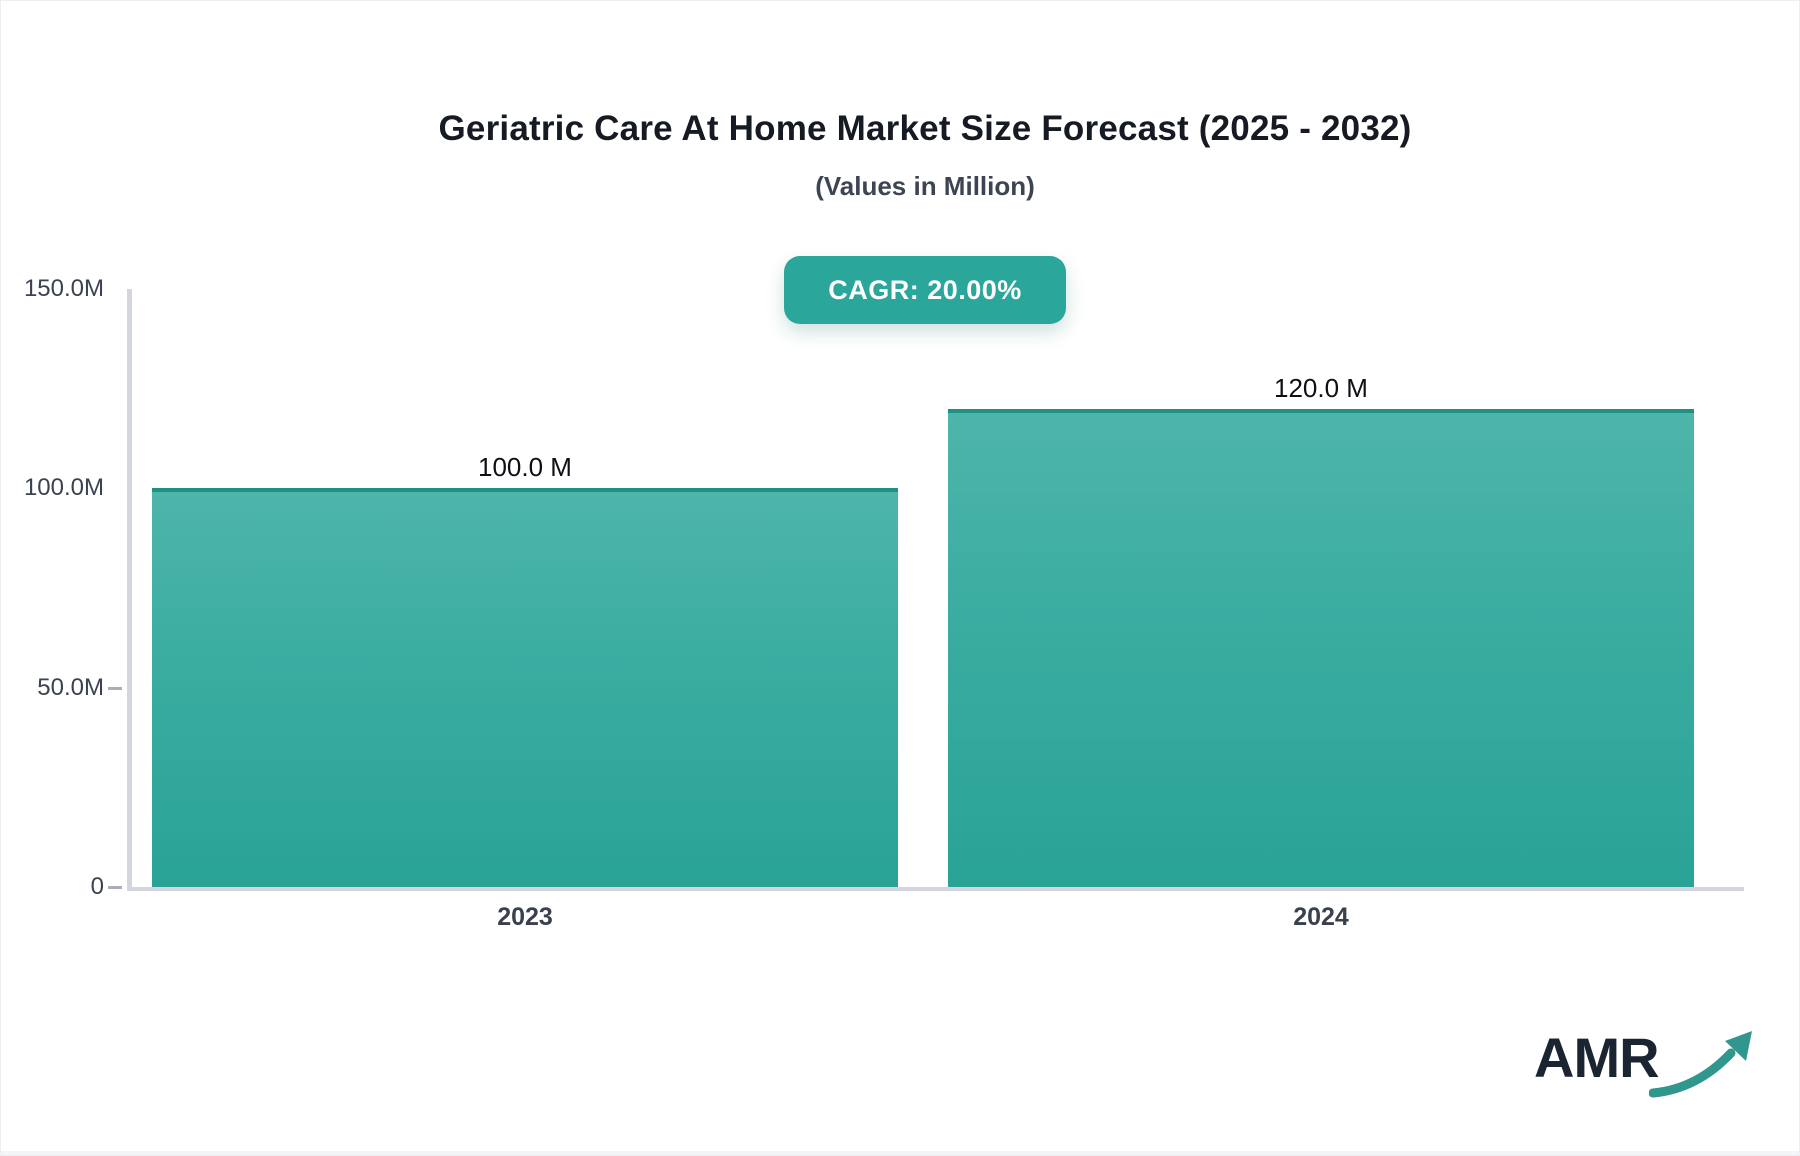 This screenshot has width=1800, height=1156. I want to click on cagr-badge: CAGR: 20.00%, so click(925, 290).